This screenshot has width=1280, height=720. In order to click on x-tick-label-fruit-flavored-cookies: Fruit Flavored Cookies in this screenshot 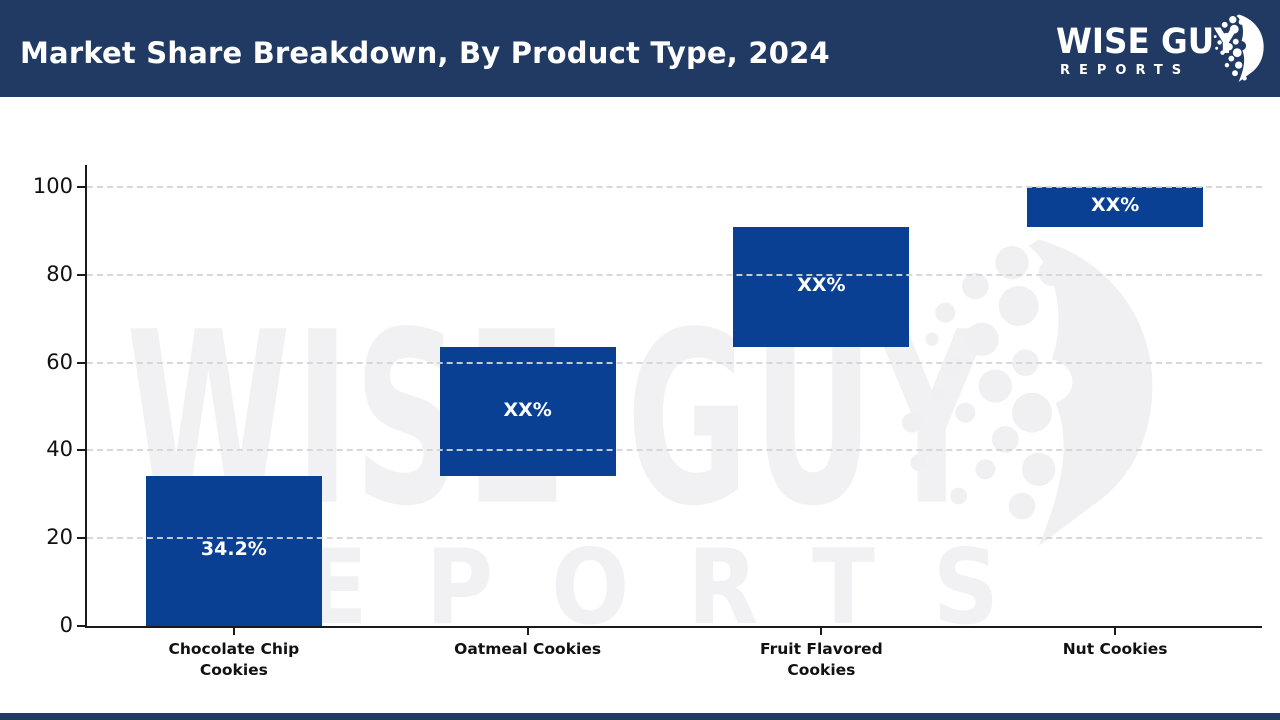, I will do `click(821, 660)`.